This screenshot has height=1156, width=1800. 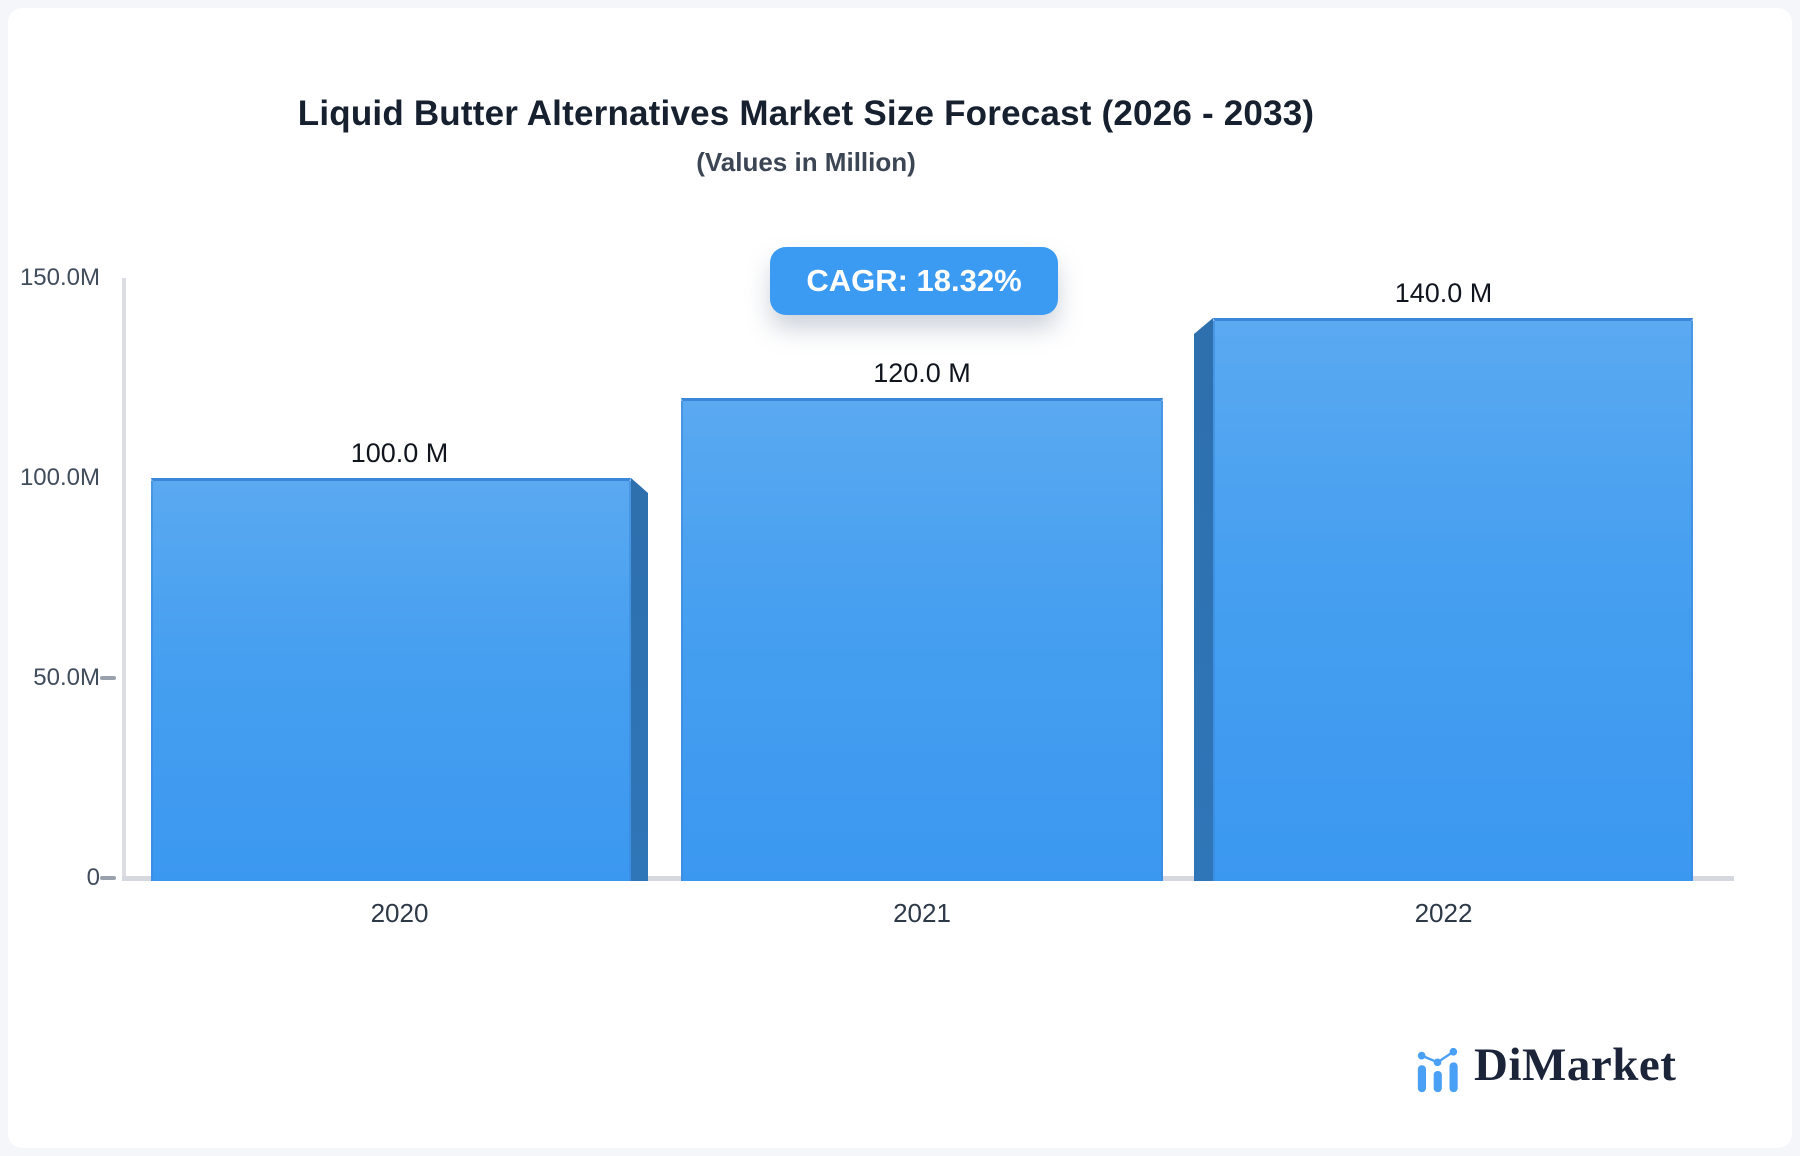 What do you see at coordinates (66, 677) in the screenshot?
I see `y-tick-label: 50.0M` at bounding box center [66, 677].